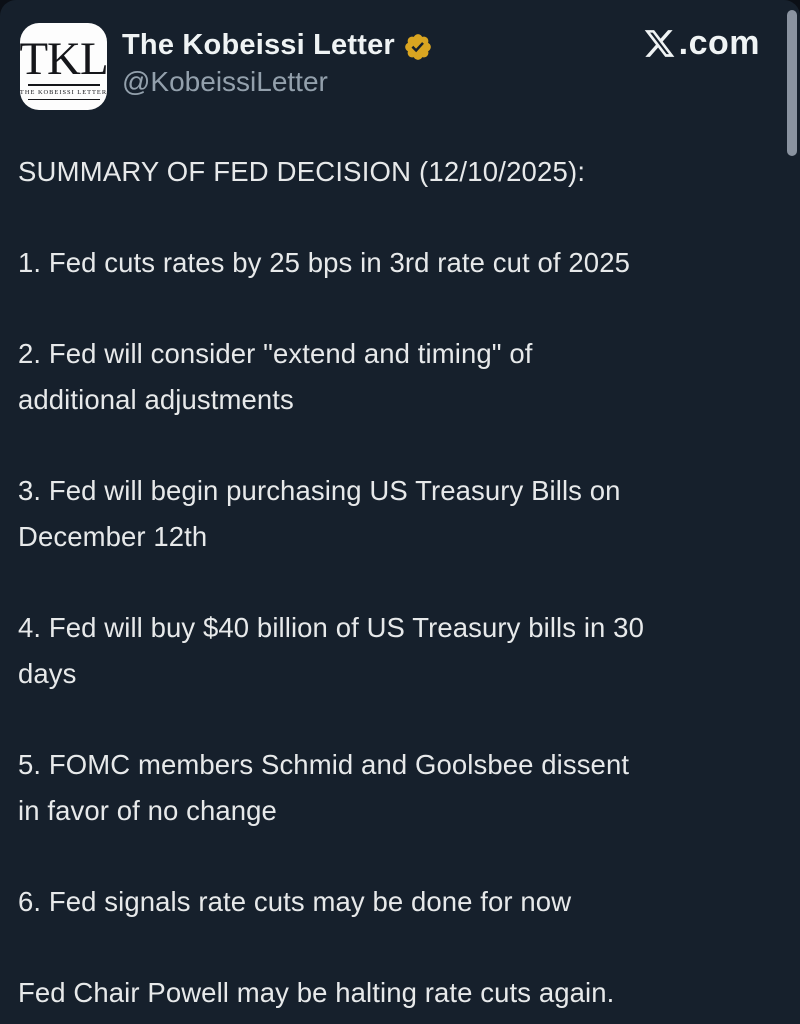  What do you see at coordinates (659, 43) in the screenshot?
I see `x-logo-icon` at bounding box center [659, 43].